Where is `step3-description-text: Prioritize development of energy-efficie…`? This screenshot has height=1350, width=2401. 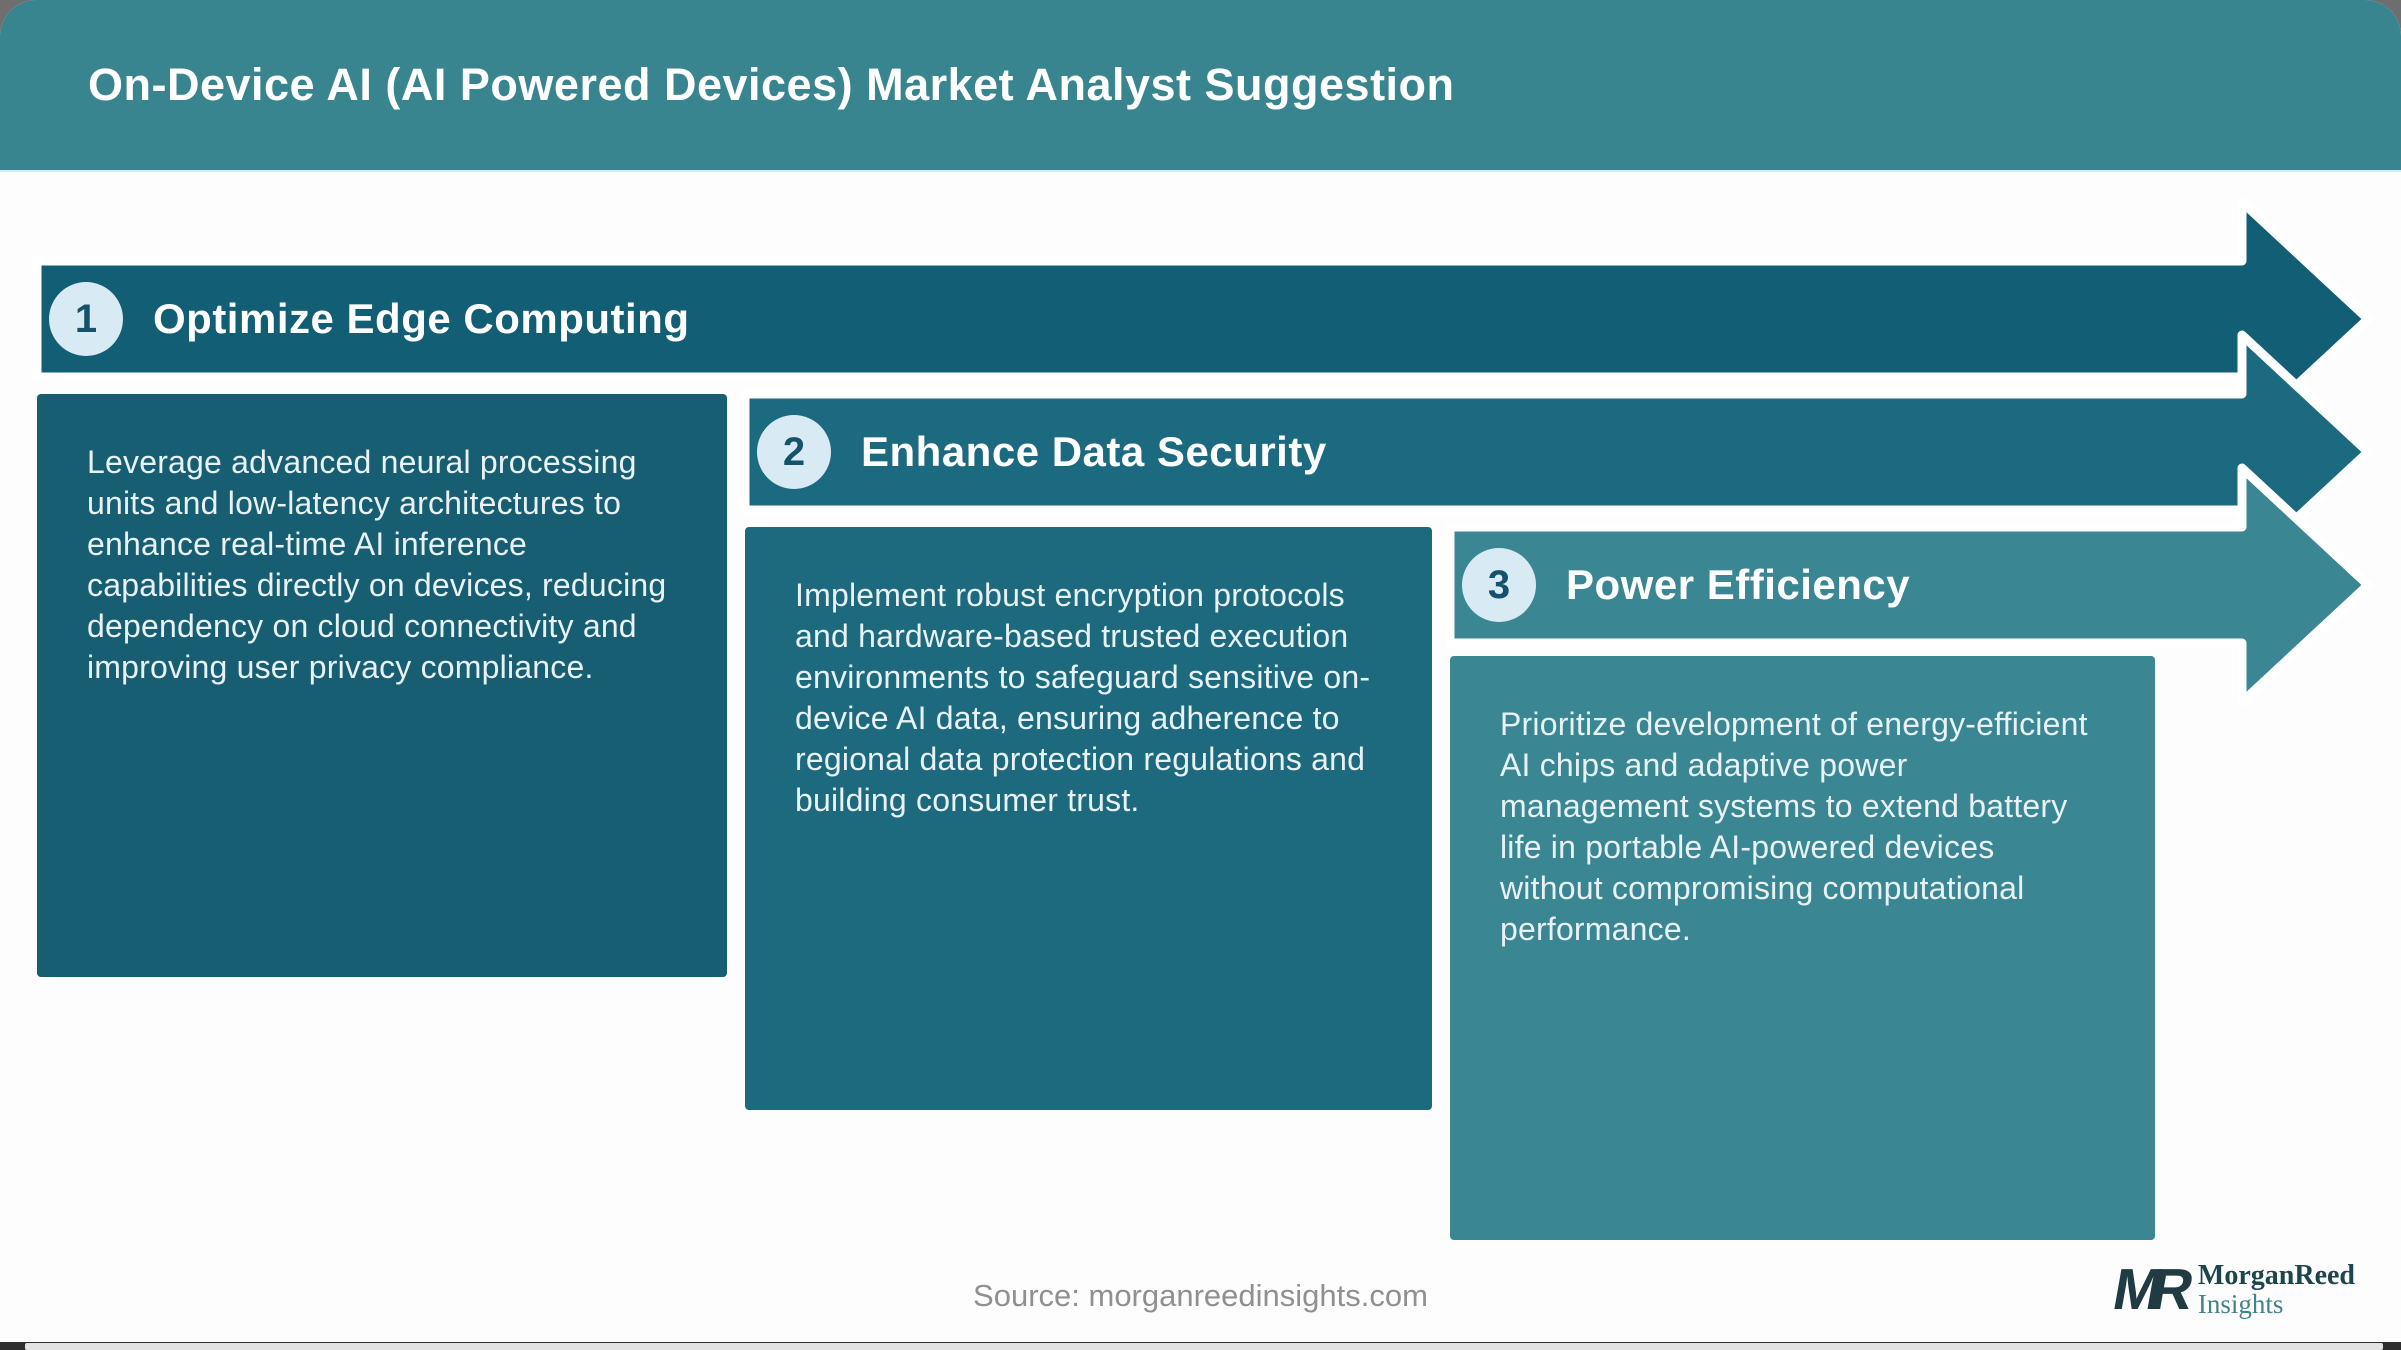 step3-description-text: Prioritize development of energy-efficie… is located at coordinates (1794, 826).